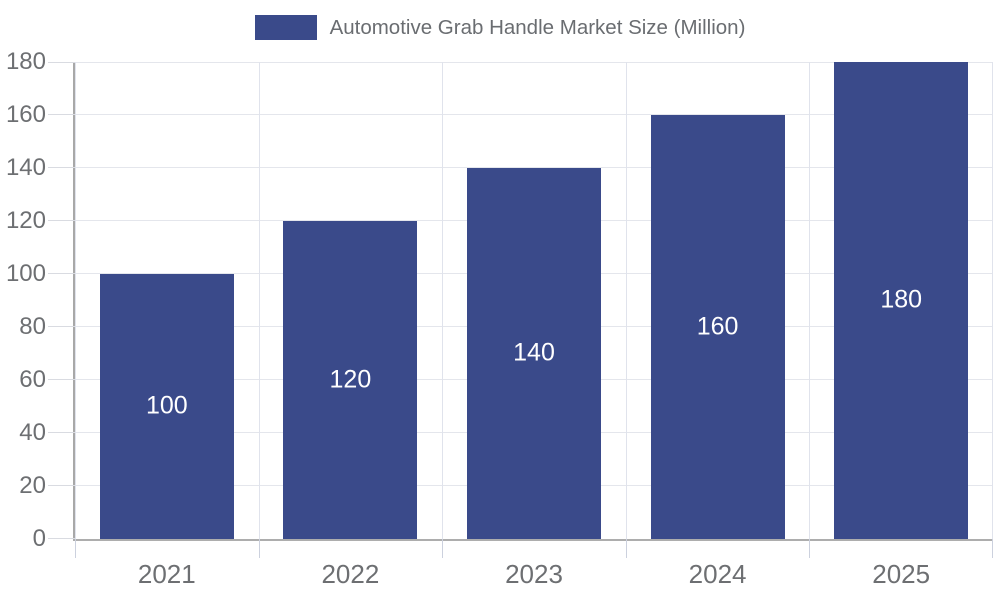  I want to click on y-axis-label-160: 160, so click(25, 114).